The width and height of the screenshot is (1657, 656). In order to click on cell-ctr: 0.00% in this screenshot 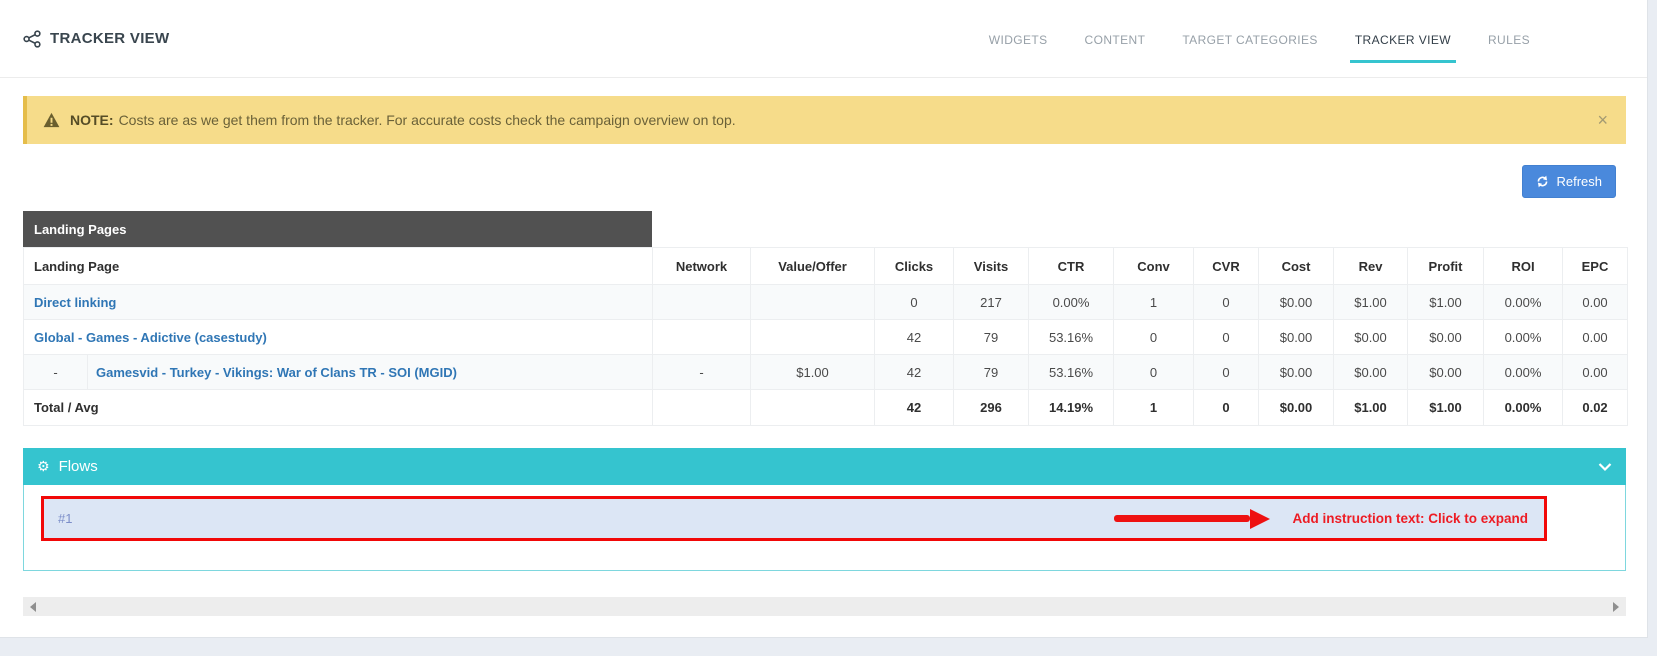, I will do `click(1071, 302)`.